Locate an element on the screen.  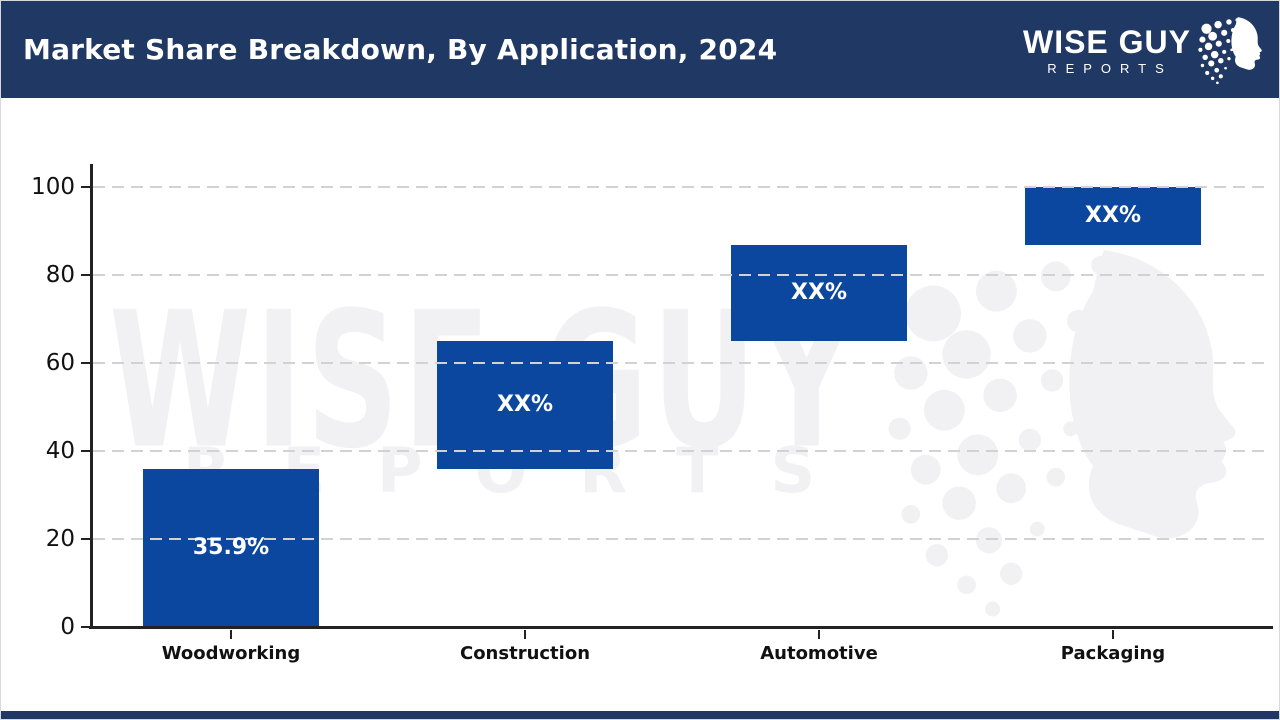
y-axis-tick-label: 20 is located at coordinates (60, 539).